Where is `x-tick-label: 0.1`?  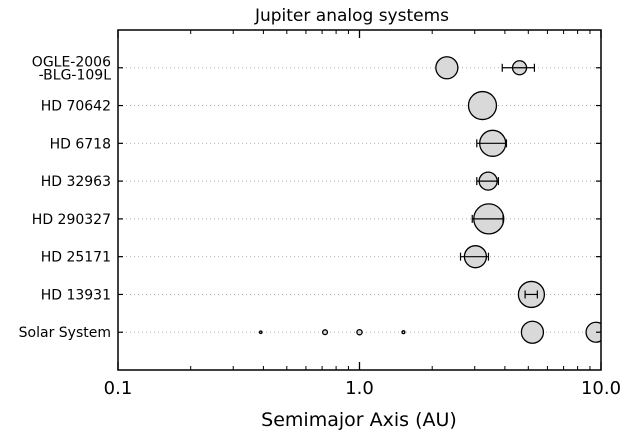
x-tick-label: 0.1 is located at coordinates (118, 388).